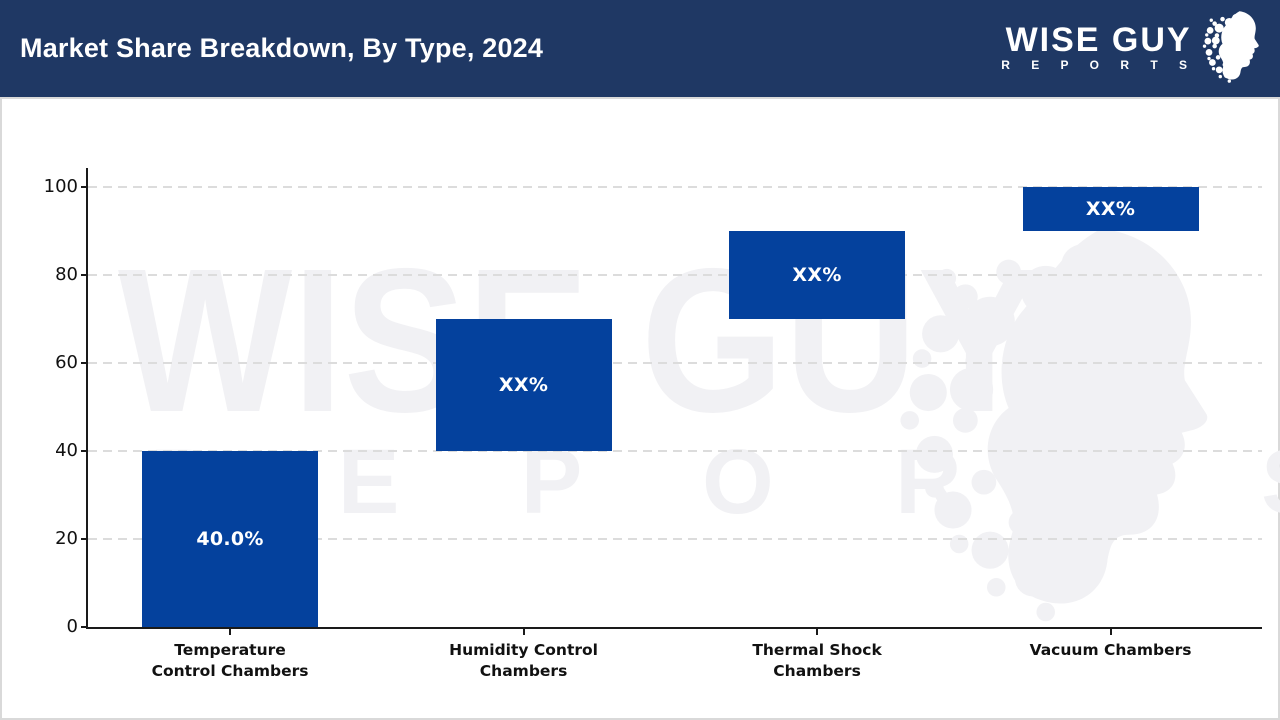 The image size is (1280, 720). I want to click on bar: 40.0%, so click(230, 539).